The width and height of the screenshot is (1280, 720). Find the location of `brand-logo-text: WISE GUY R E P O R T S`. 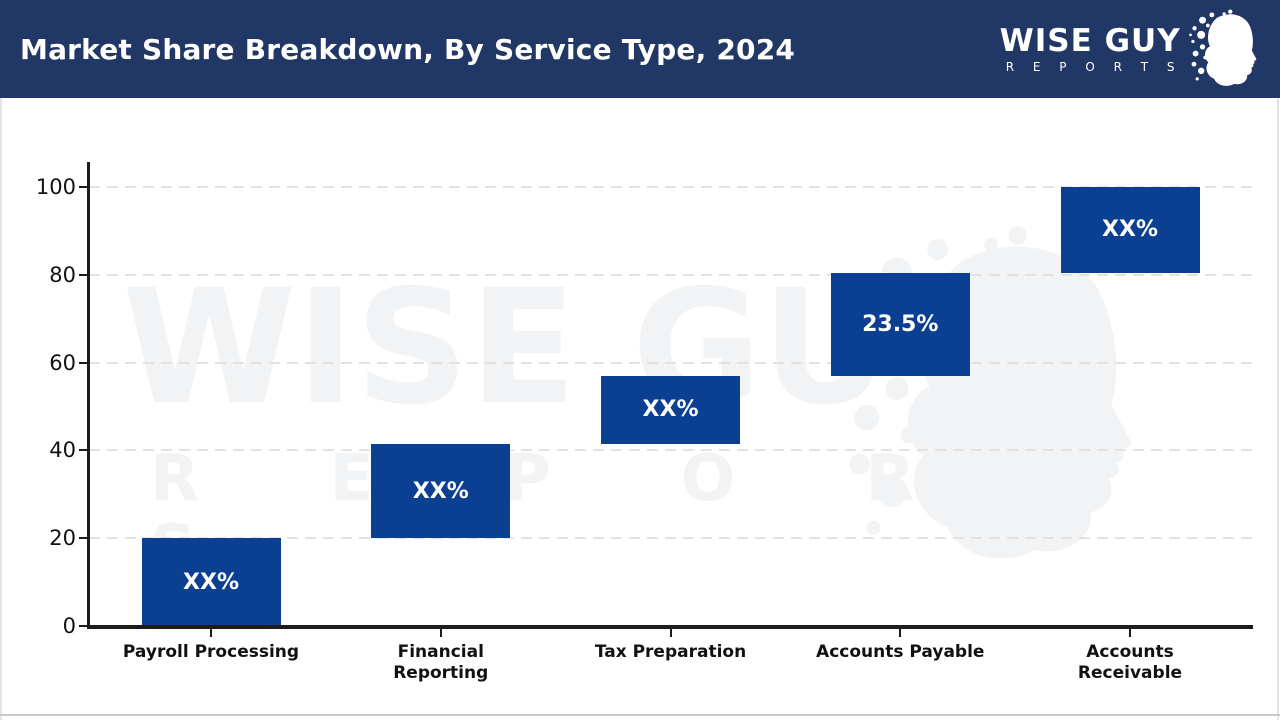

brand-logo-text: WISE GUY R E P O R T S is located at coordinates (1090, 49).